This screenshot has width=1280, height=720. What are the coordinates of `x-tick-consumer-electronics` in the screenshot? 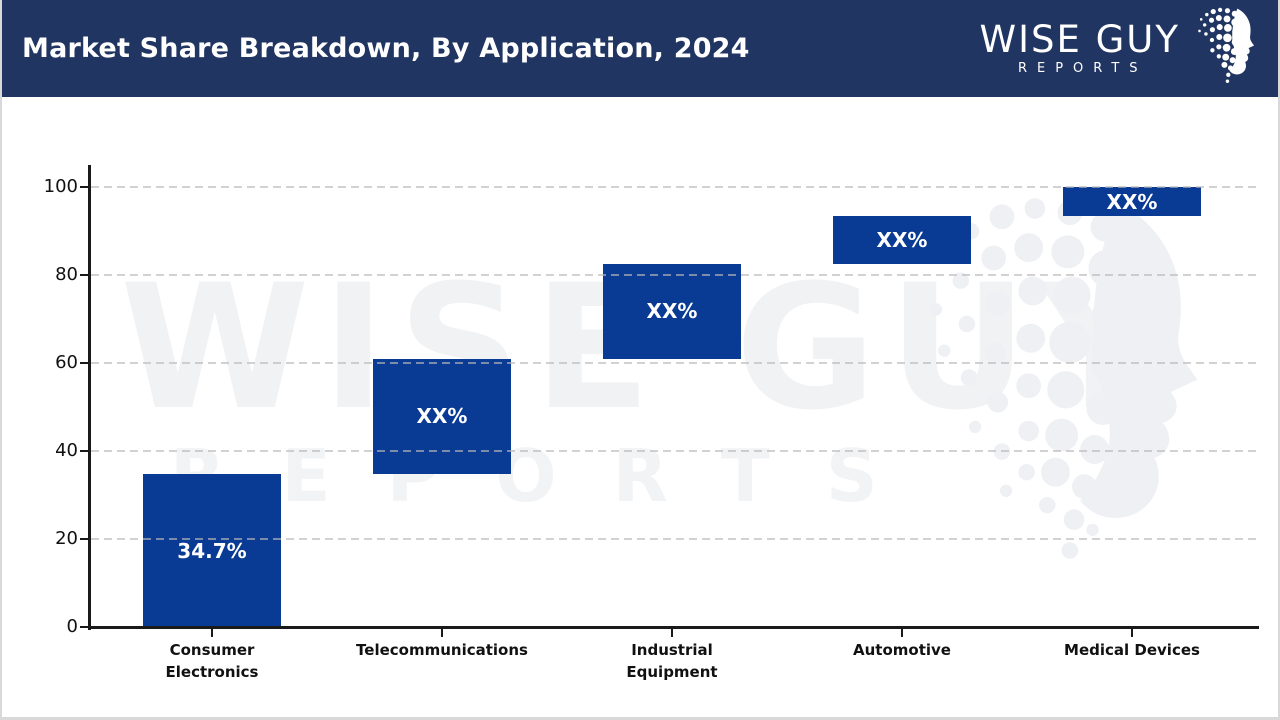 It's located at (212, 632).